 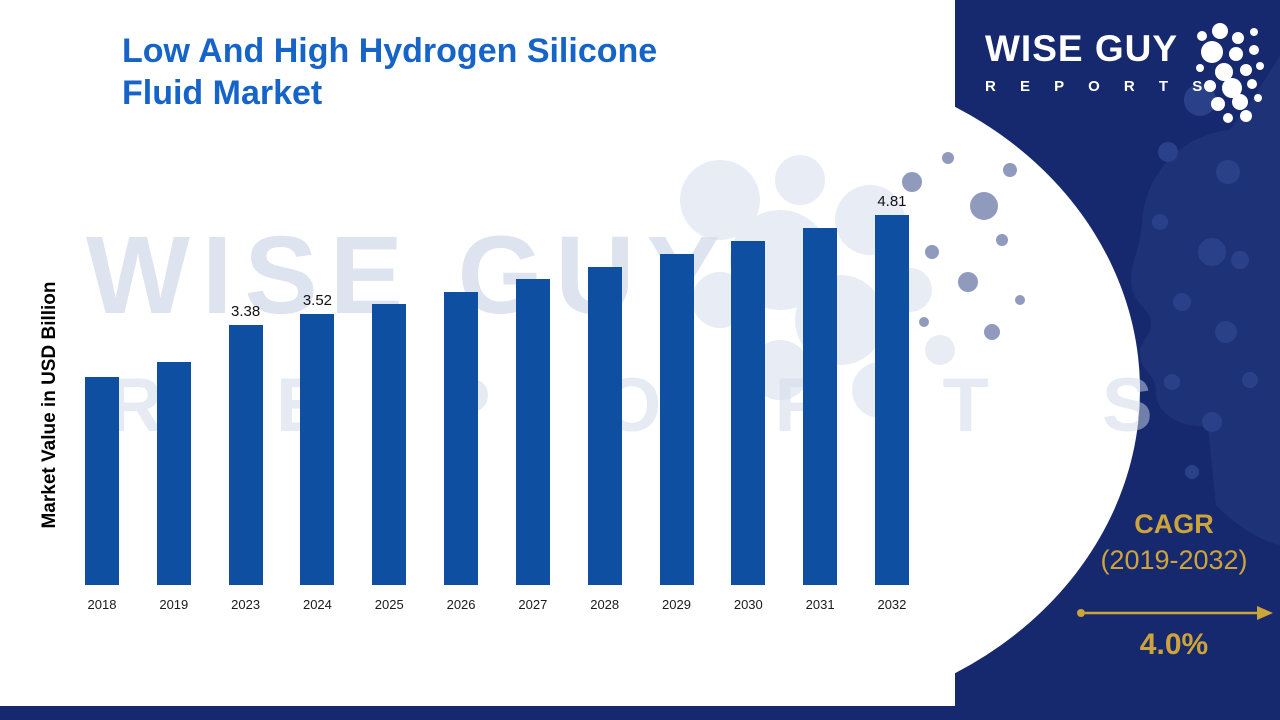 What do you see at coordinates (748, 604) in the screenshot?
I see `x-axis-label: 2030` at bounding box center [748, 604].